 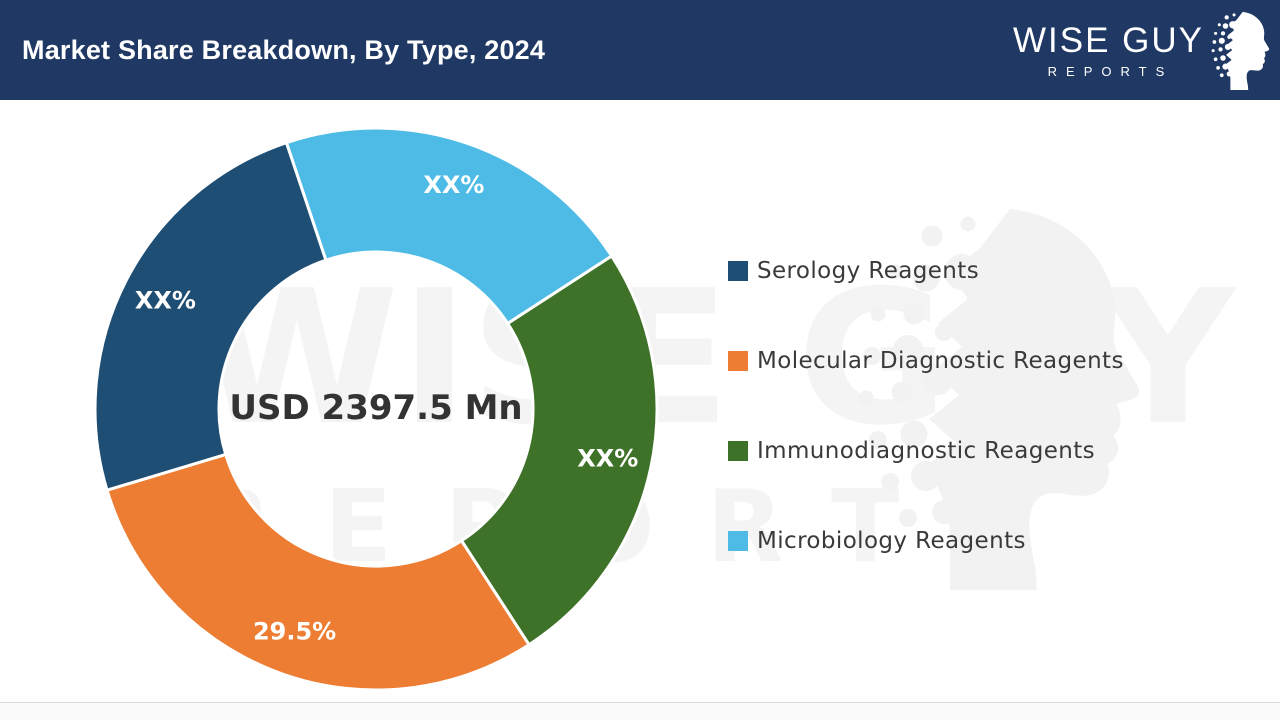 What do you see at coordinates (940, 361) in the screenshot?
I see `legend-label: Molecular Diagnostic Reagents` at bounding box center [940, 361].